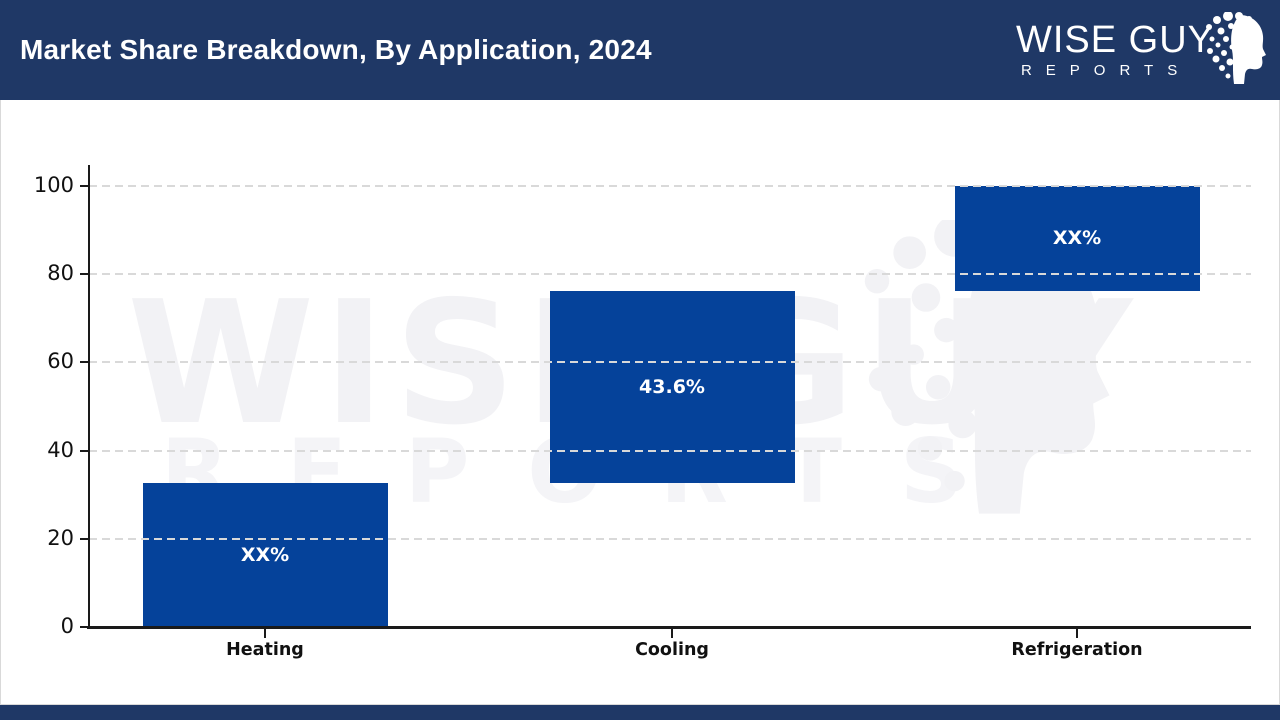 This screenshot has width=1280, height=720. I want to click on y-tick-label-40: 40, so click(60, 449).